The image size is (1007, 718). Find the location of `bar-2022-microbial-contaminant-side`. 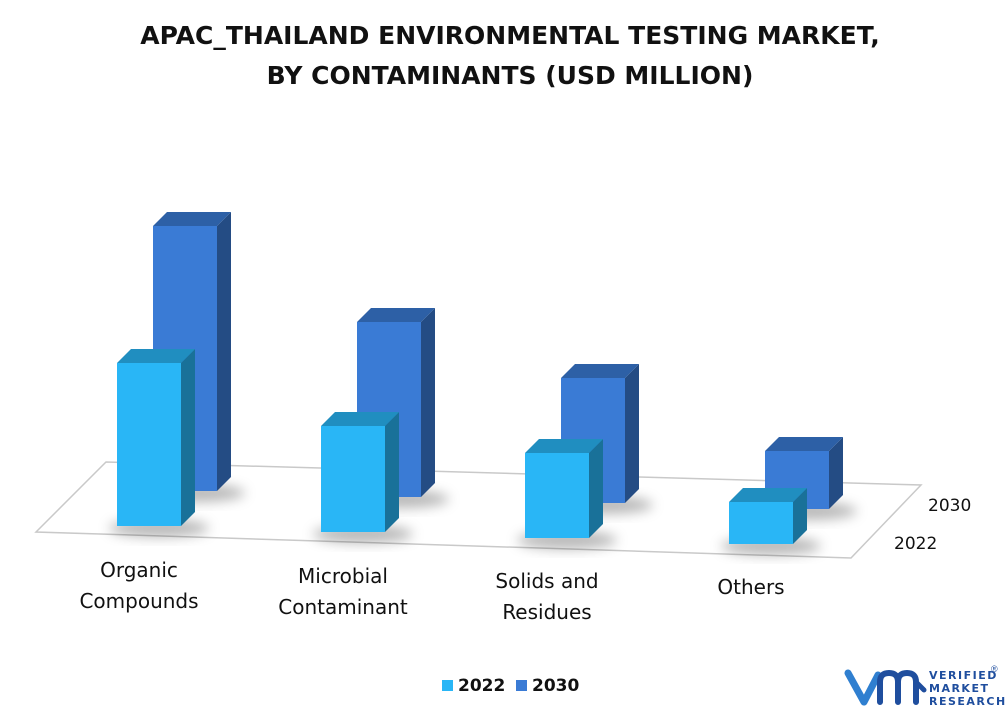

bar-2022-microbial-contaminant-side is located at coordinates (392, 472).